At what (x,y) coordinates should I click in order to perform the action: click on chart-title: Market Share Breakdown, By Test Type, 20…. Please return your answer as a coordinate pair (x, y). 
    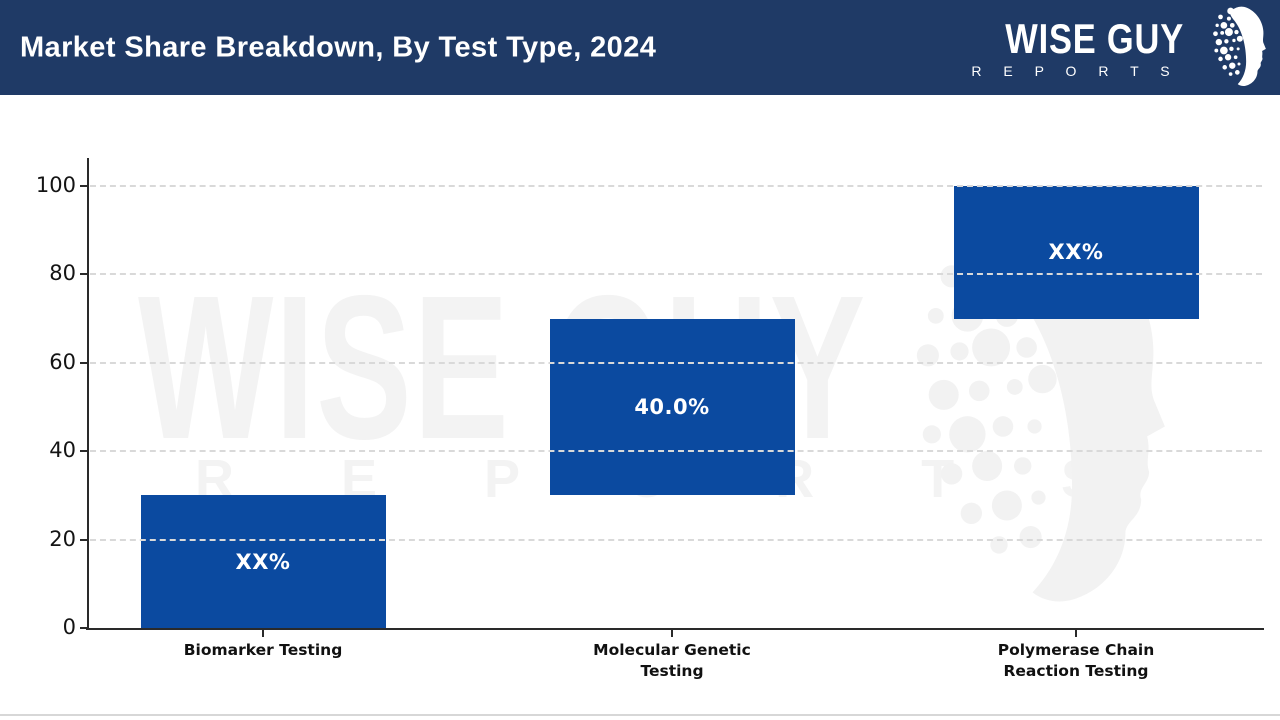
    Looking at the image, I should click on (338, 47).